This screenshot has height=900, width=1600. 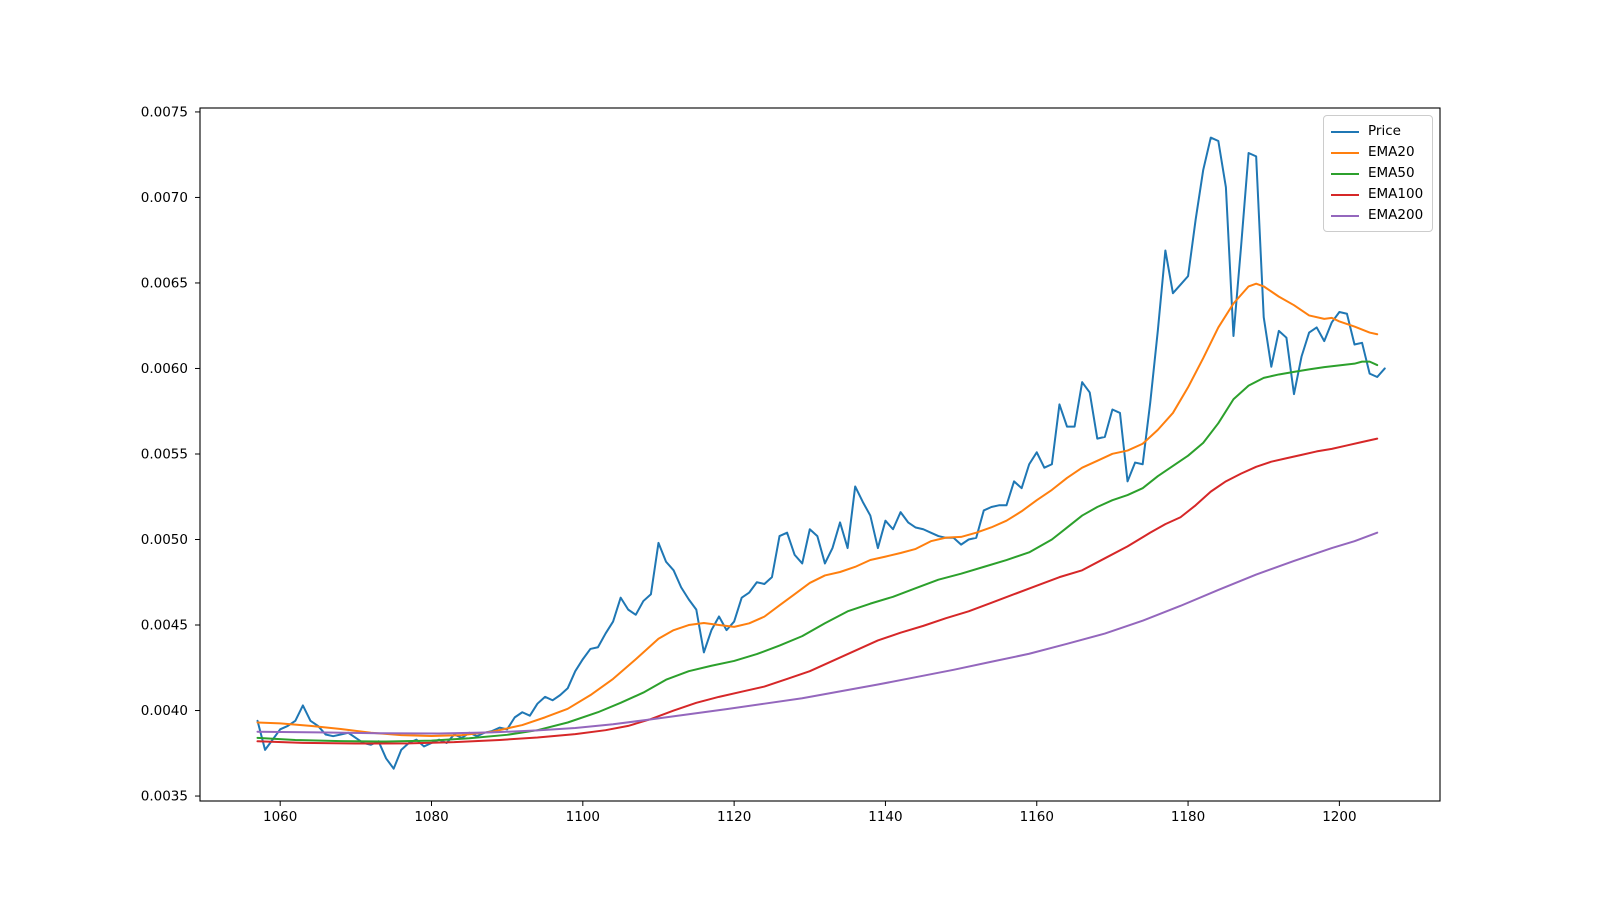 What do you see at coordinates (1188, 817) in the screenshot?
I see `x-tick-label: 1180` at bounding box center [1188, 817].